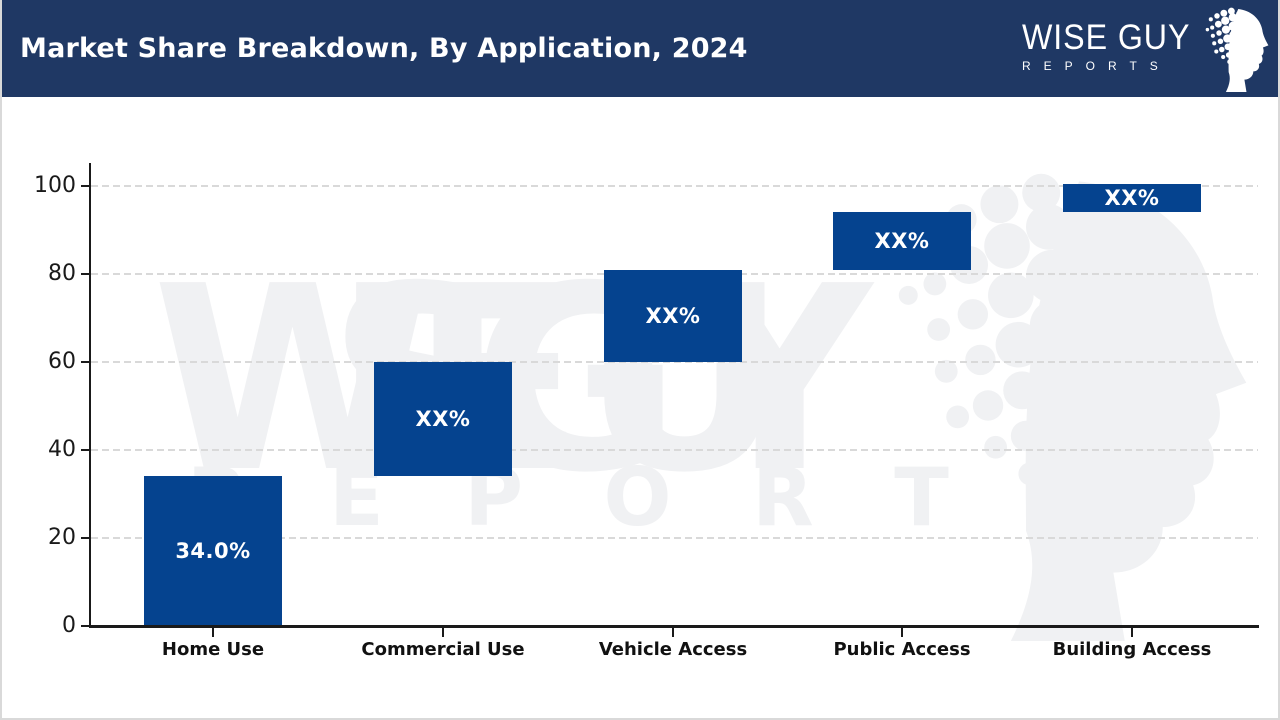  I want to click on logo-wordmark-line2: REPORTS, so click(1096, 66).